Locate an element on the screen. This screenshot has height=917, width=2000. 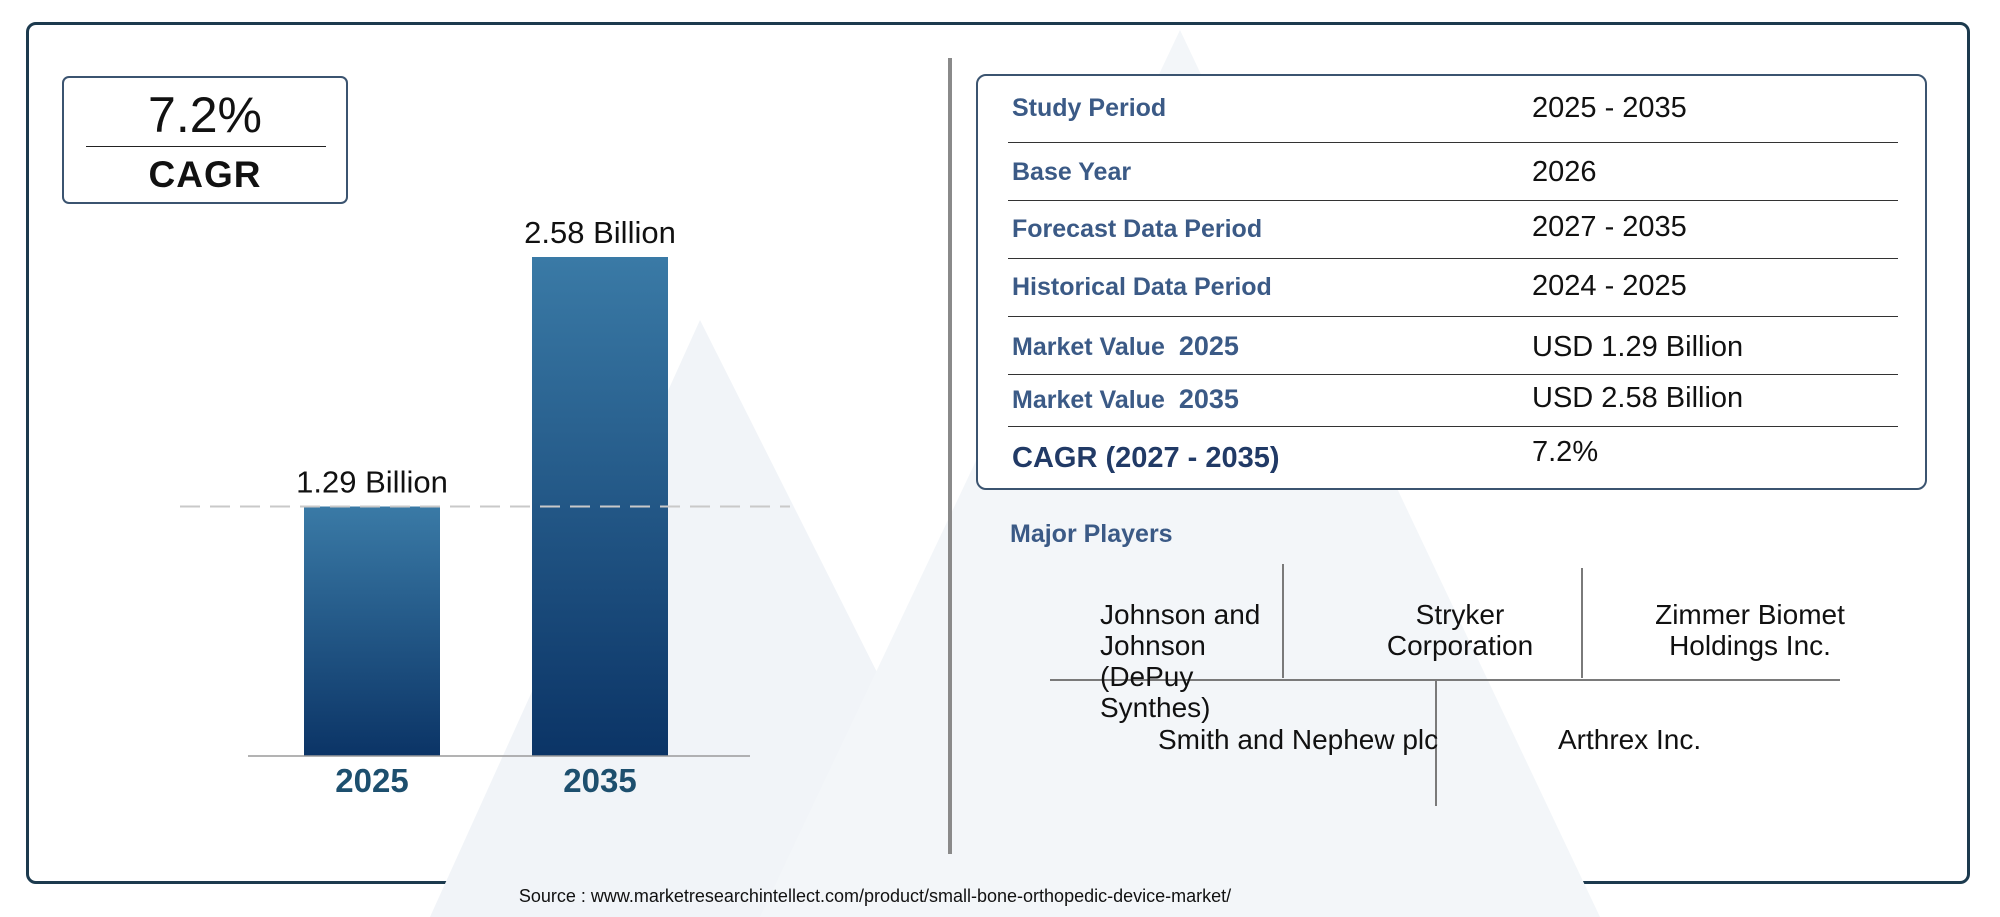
info-value: USD 1.29 Billion is located at coordinates (1638, 347).